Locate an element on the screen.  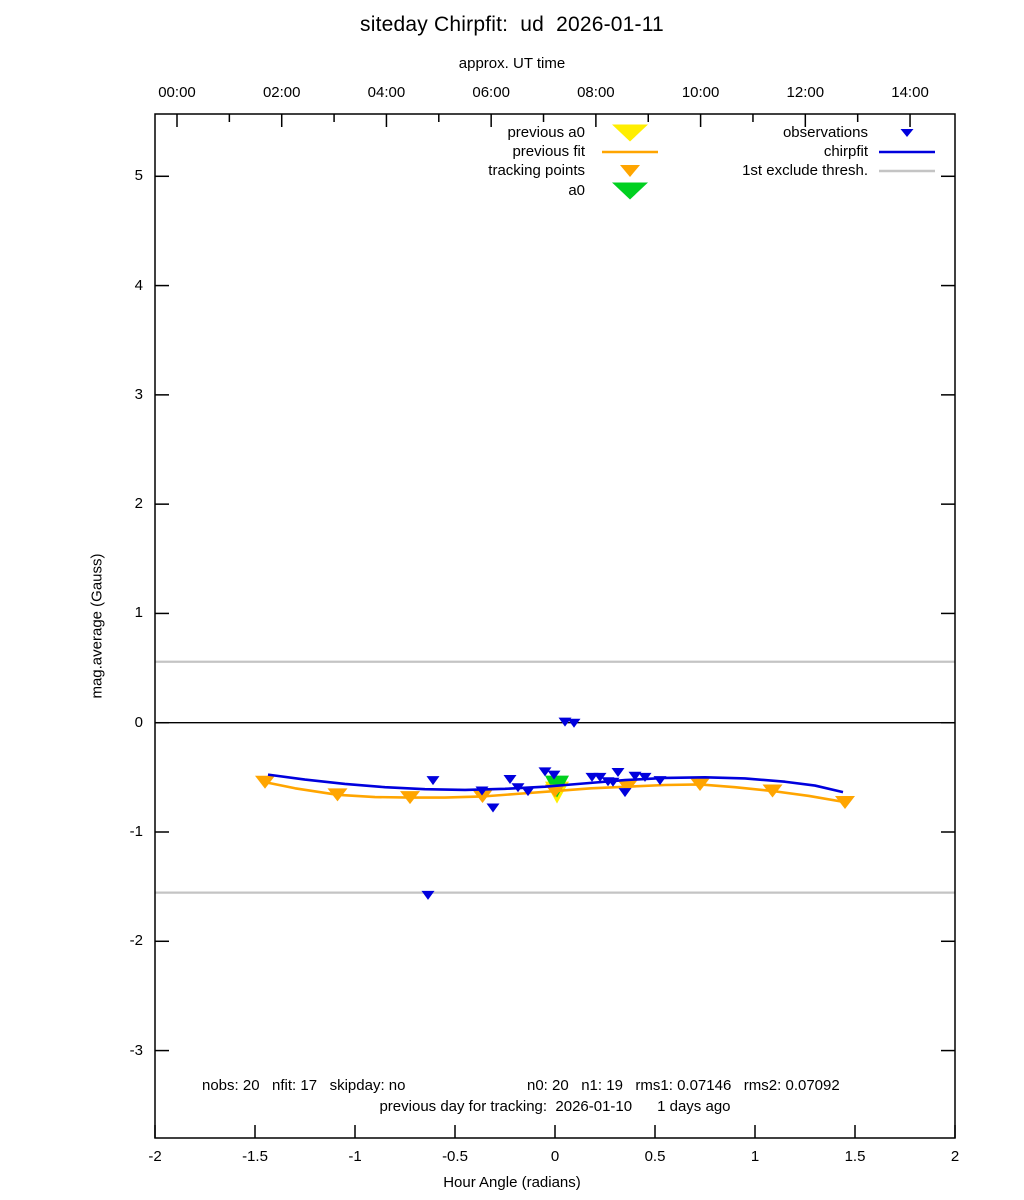
legend-marker-observations is located at coordinates (907, 133).